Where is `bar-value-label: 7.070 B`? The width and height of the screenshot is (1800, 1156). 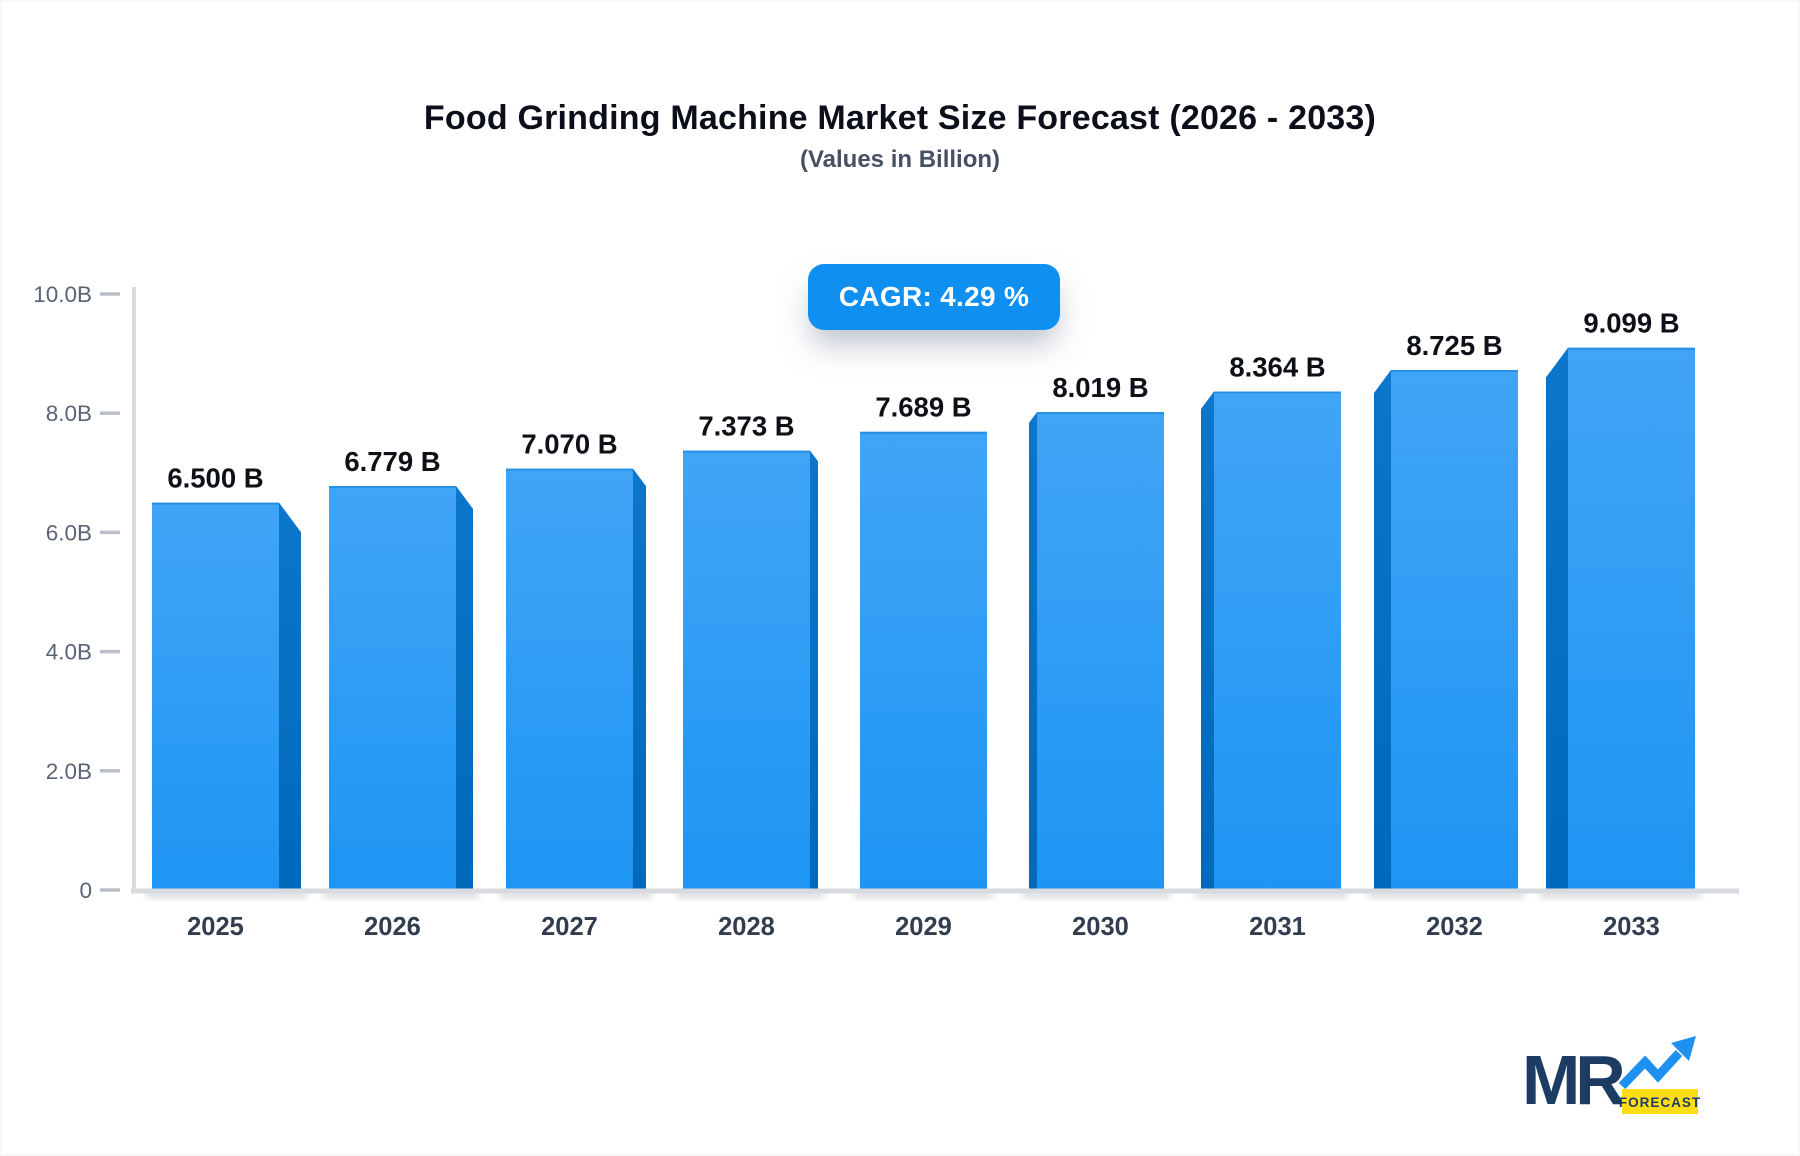
bar-value-label: 7.070 B is located at coordinates (569, 444).